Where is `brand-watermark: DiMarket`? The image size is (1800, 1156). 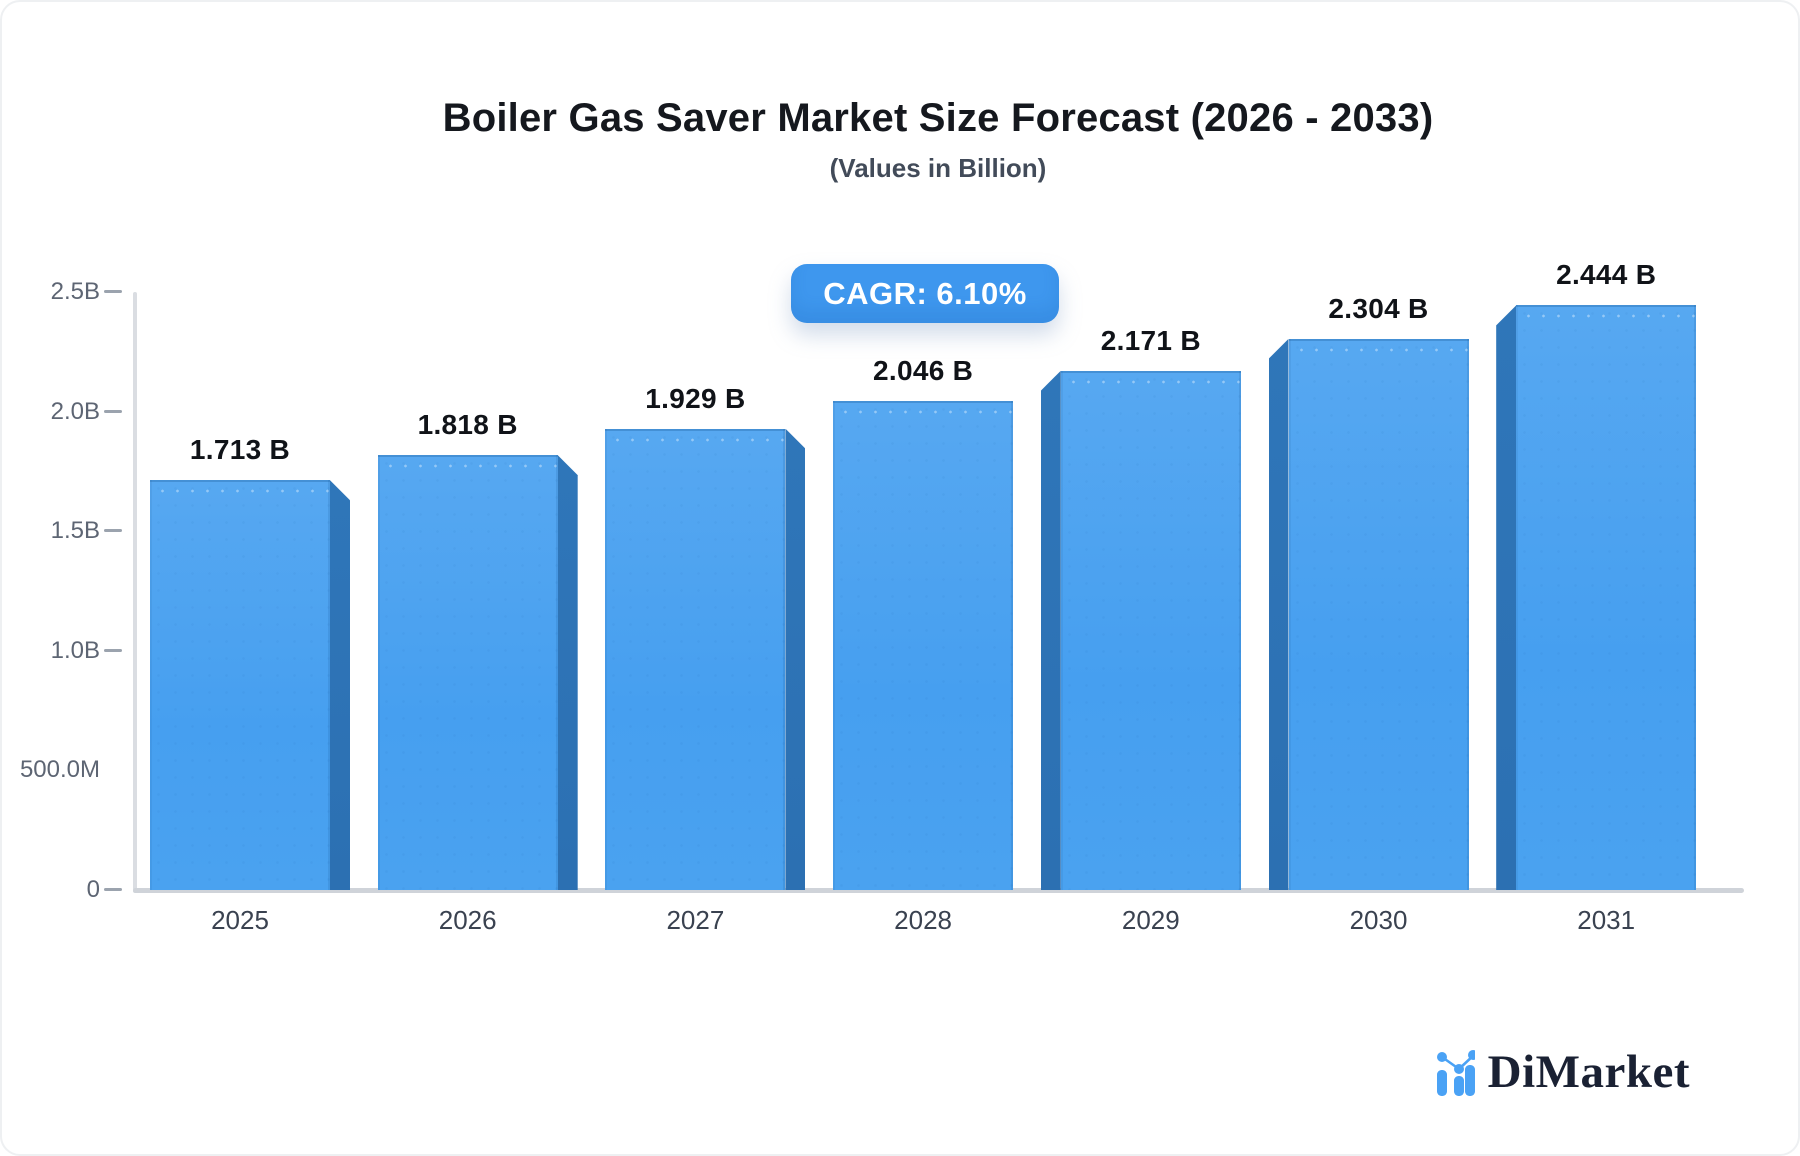
brand-watermark: DiMarket is located at coordinates (1559, 1072).